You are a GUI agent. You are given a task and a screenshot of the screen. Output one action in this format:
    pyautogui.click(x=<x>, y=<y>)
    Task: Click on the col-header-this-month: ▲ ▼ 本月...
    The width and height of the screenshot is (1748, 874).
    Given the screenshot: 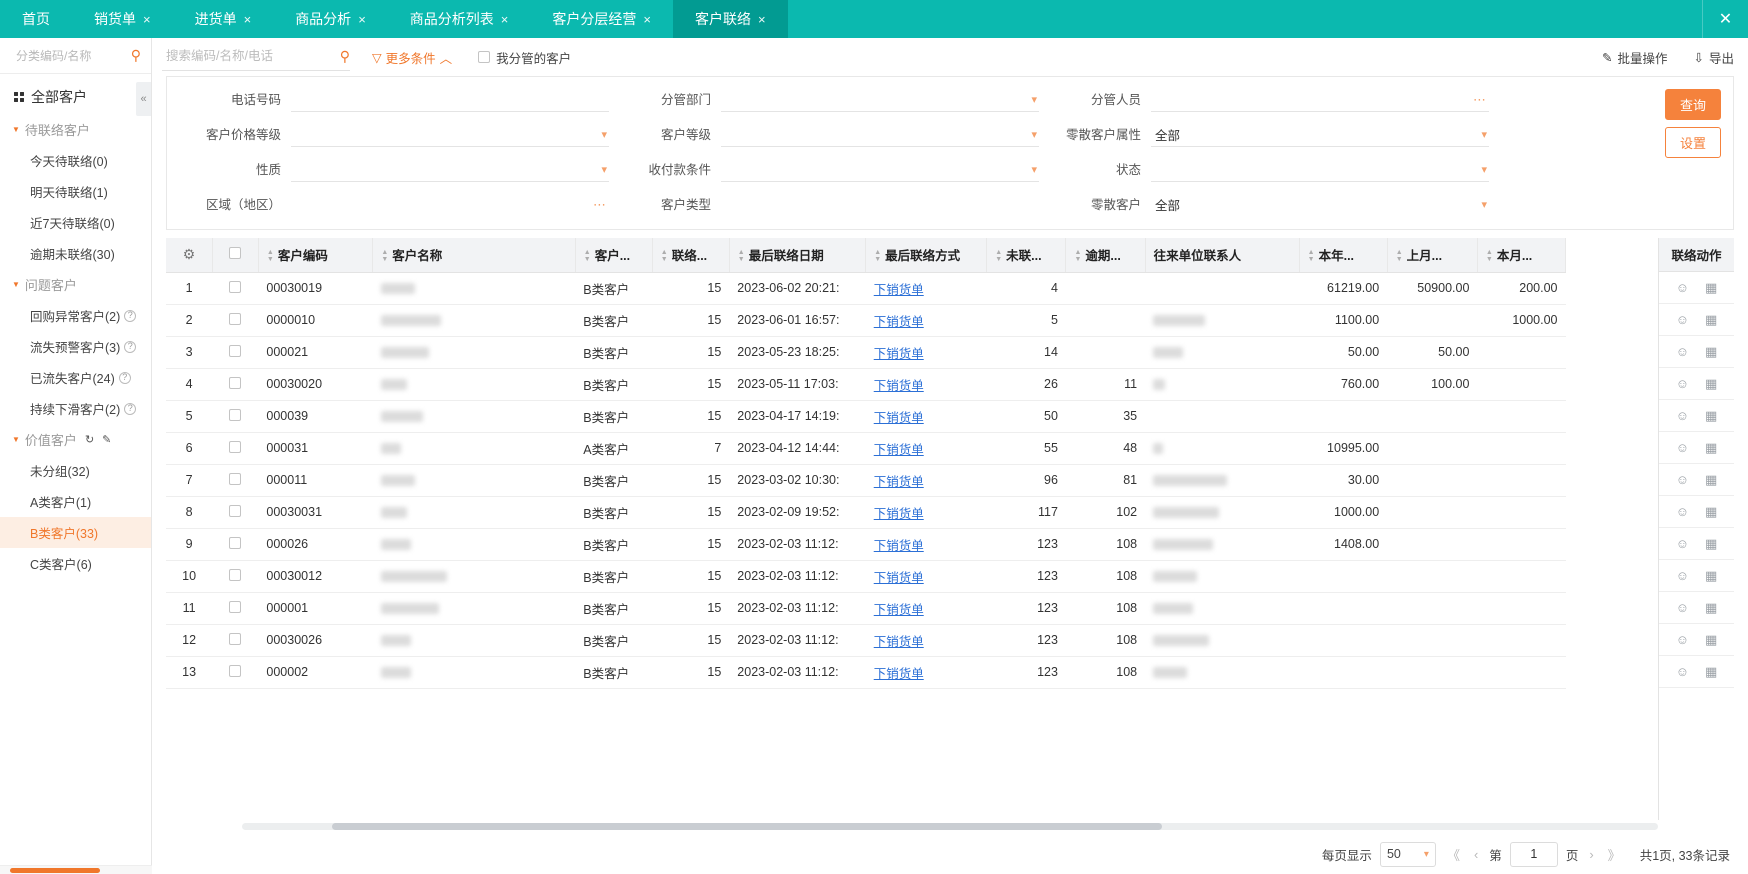 What is the action you would take?
    pyautogui.click(x=1522, y=255)
    